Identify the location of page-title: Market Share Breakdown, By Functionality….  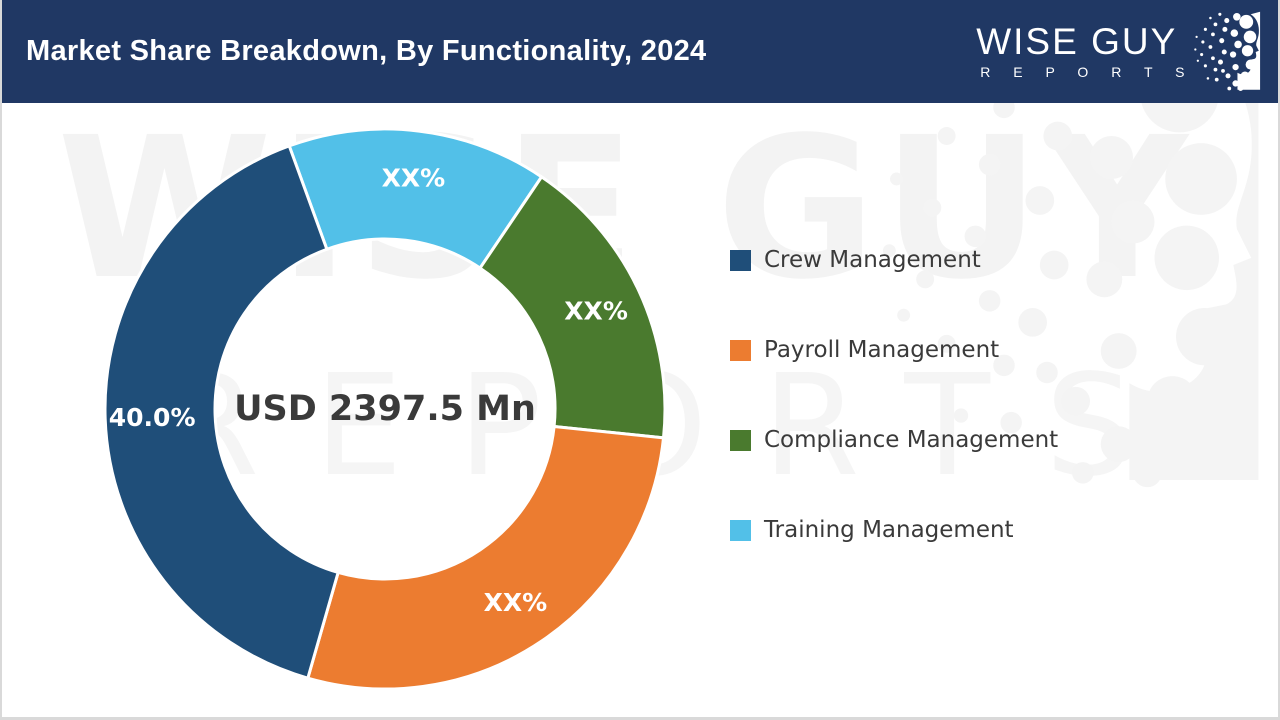
(366, 51).